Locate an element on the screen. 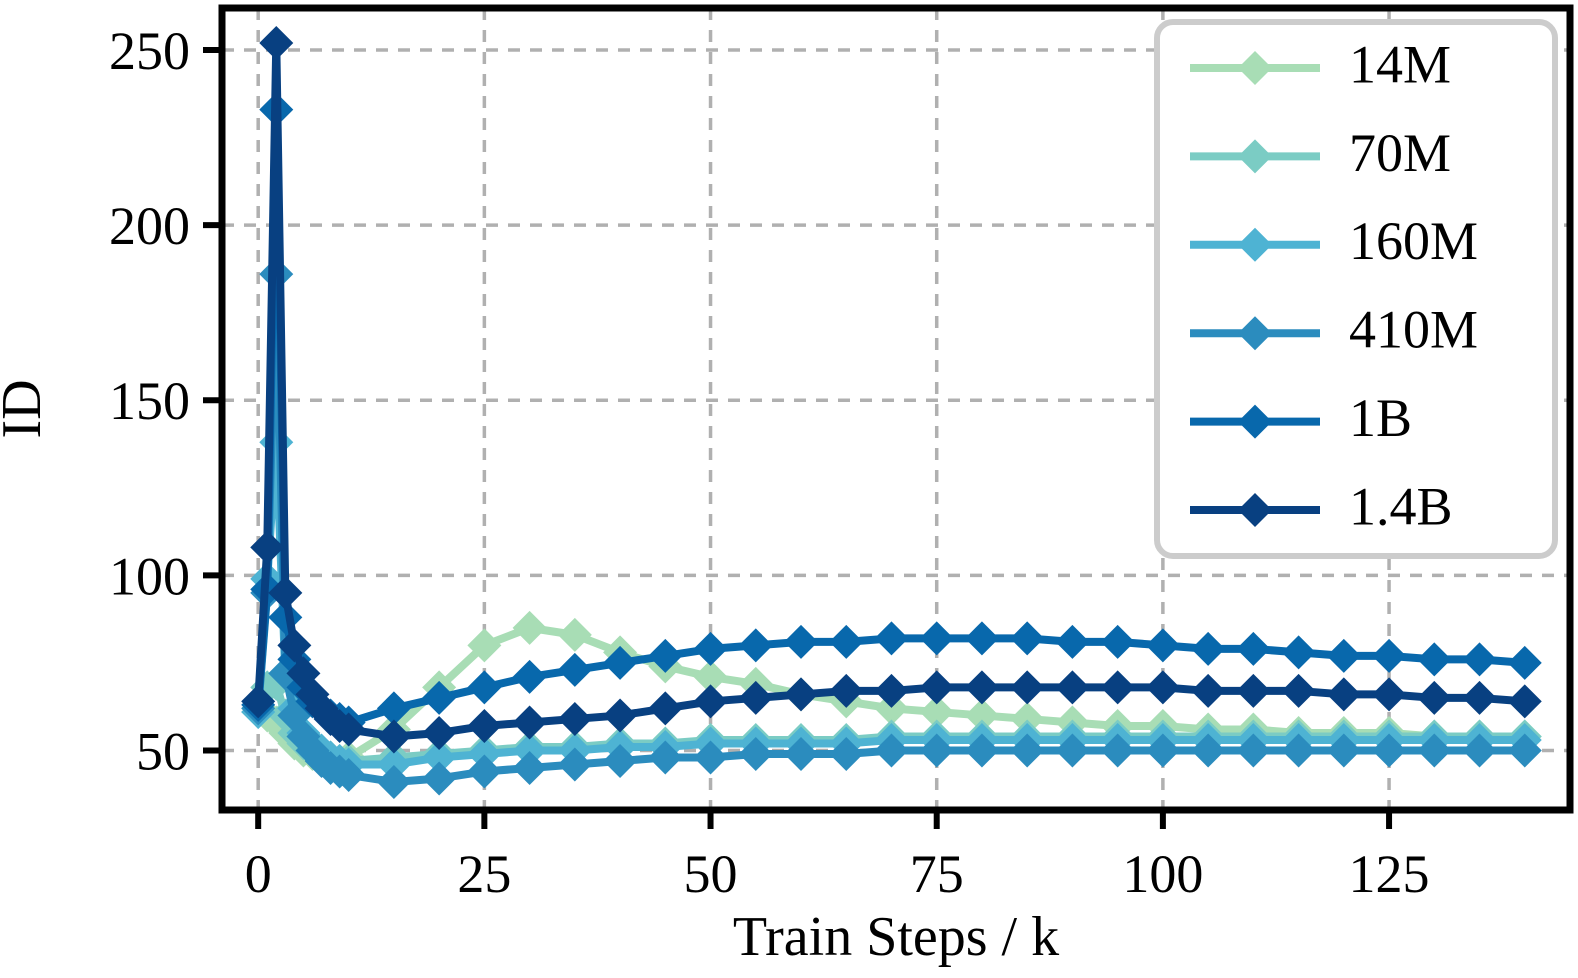 This screenshot has height=978, width=1578. y-axis-title: ID is located at coordinates (26, 408).